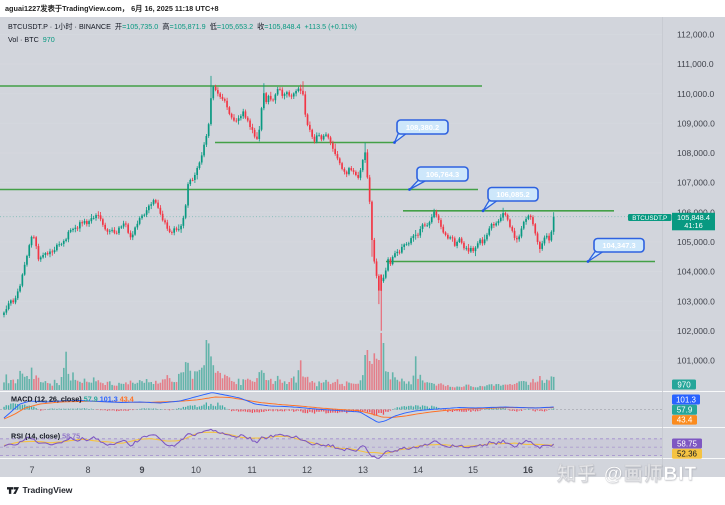  Describe the element at coordinates (696, 153) in the screenshot. I see `svg-text: 108,000.0` at that location.